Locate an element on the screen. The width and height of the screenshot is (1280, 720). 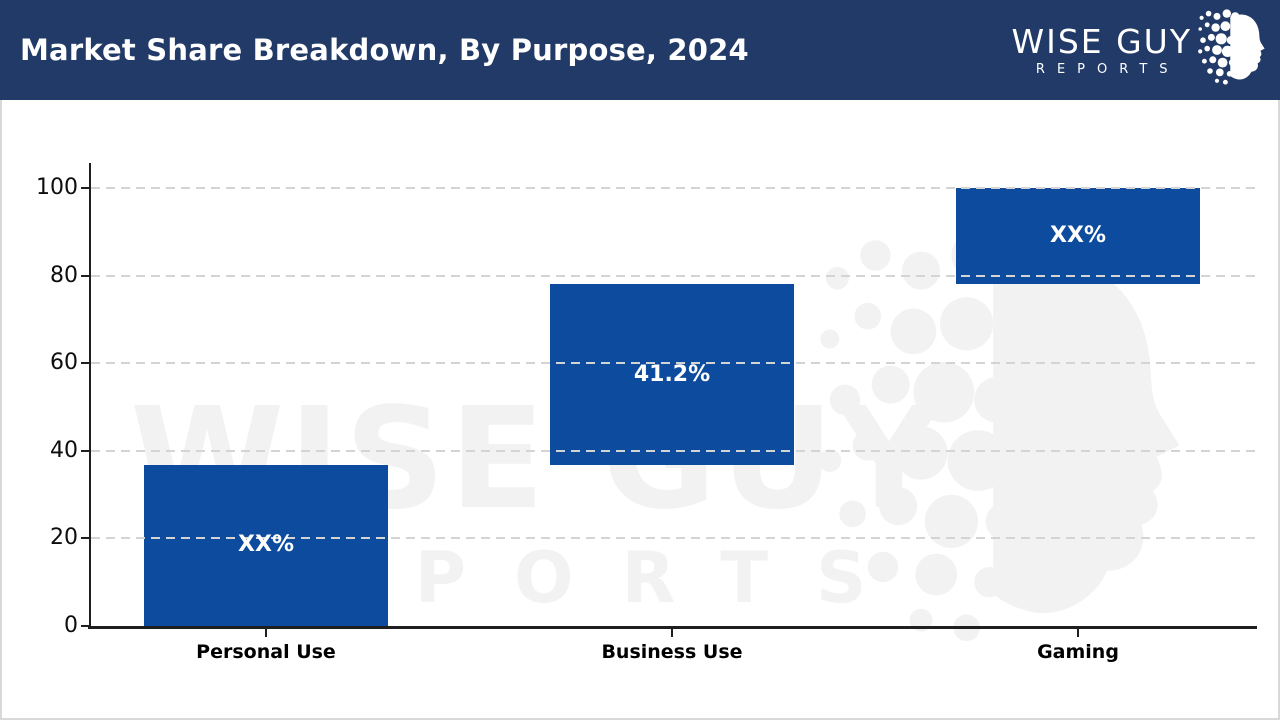
y-tick-label: 100 is located at coordinates (57, 187).